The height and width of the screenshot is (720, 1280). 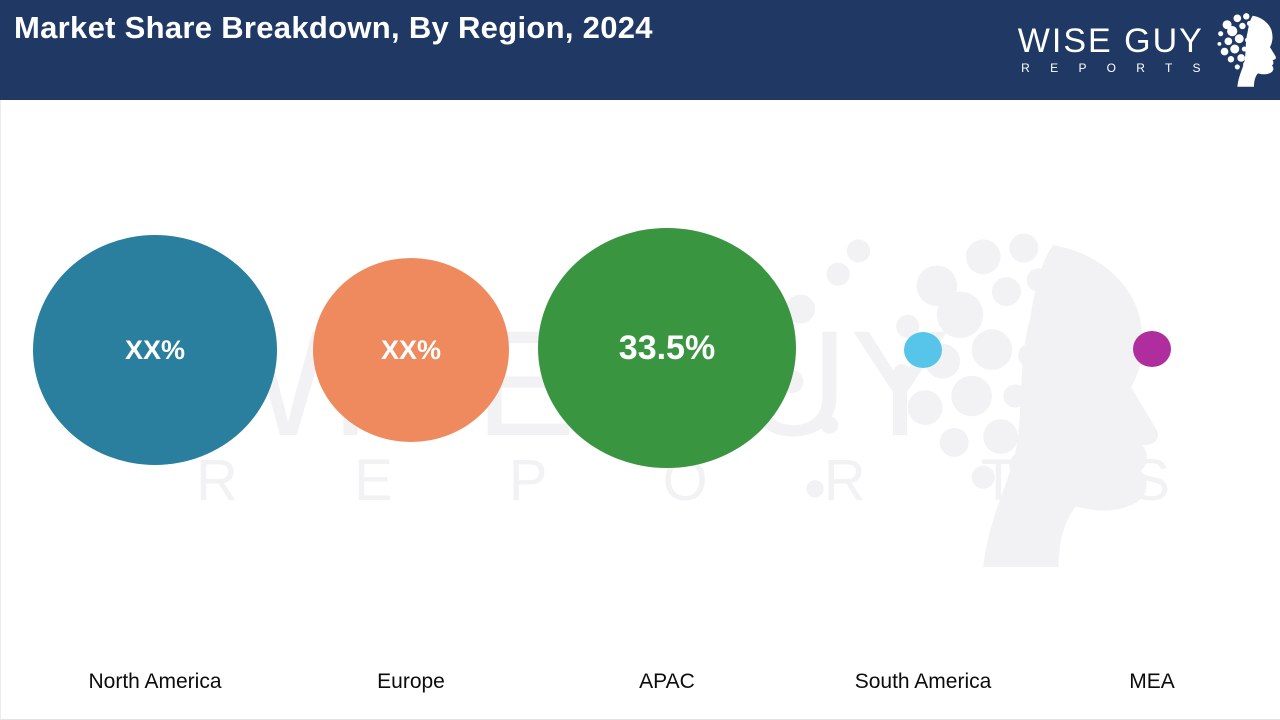 I want to click on category-label-mea: MEA, so click(x=1152, y=681).